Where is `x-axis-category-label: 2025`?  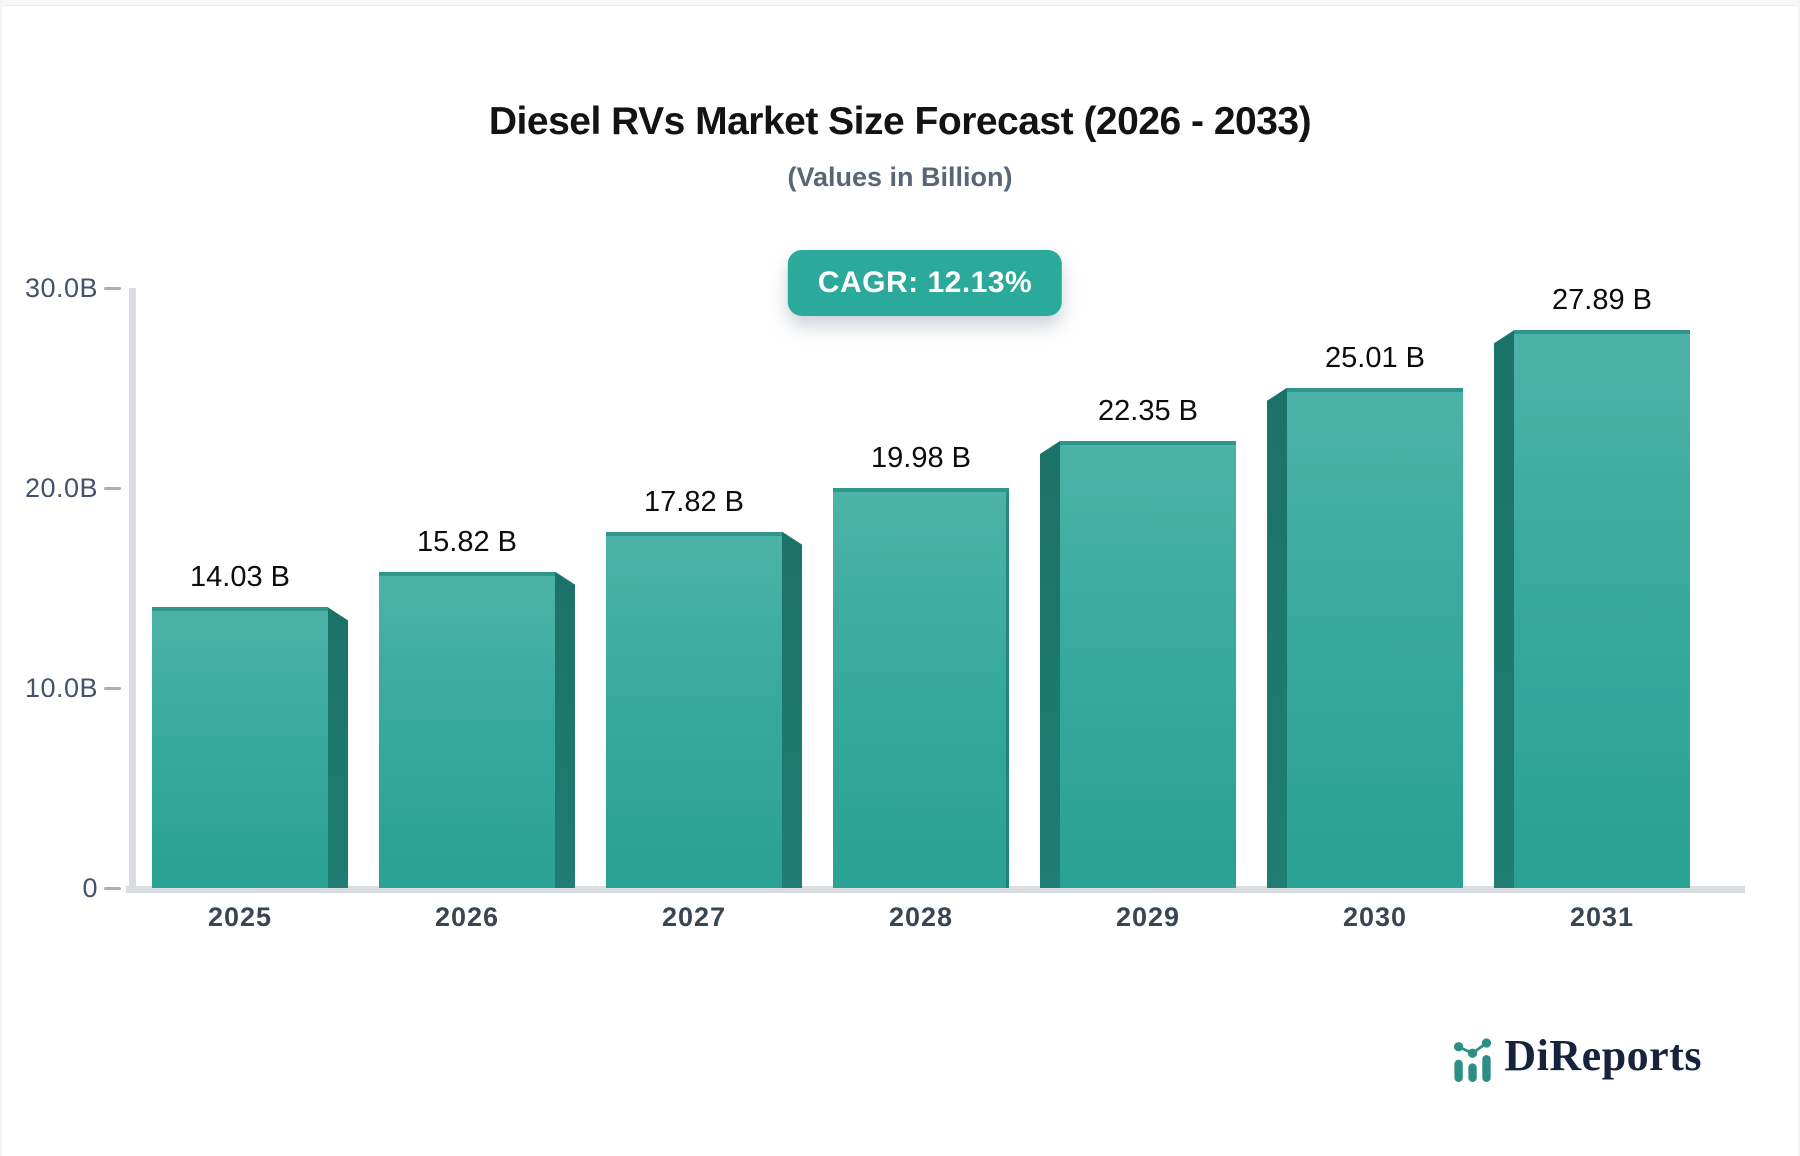 x-axis-category-label: 2025 is located at coordinates (240, 917).